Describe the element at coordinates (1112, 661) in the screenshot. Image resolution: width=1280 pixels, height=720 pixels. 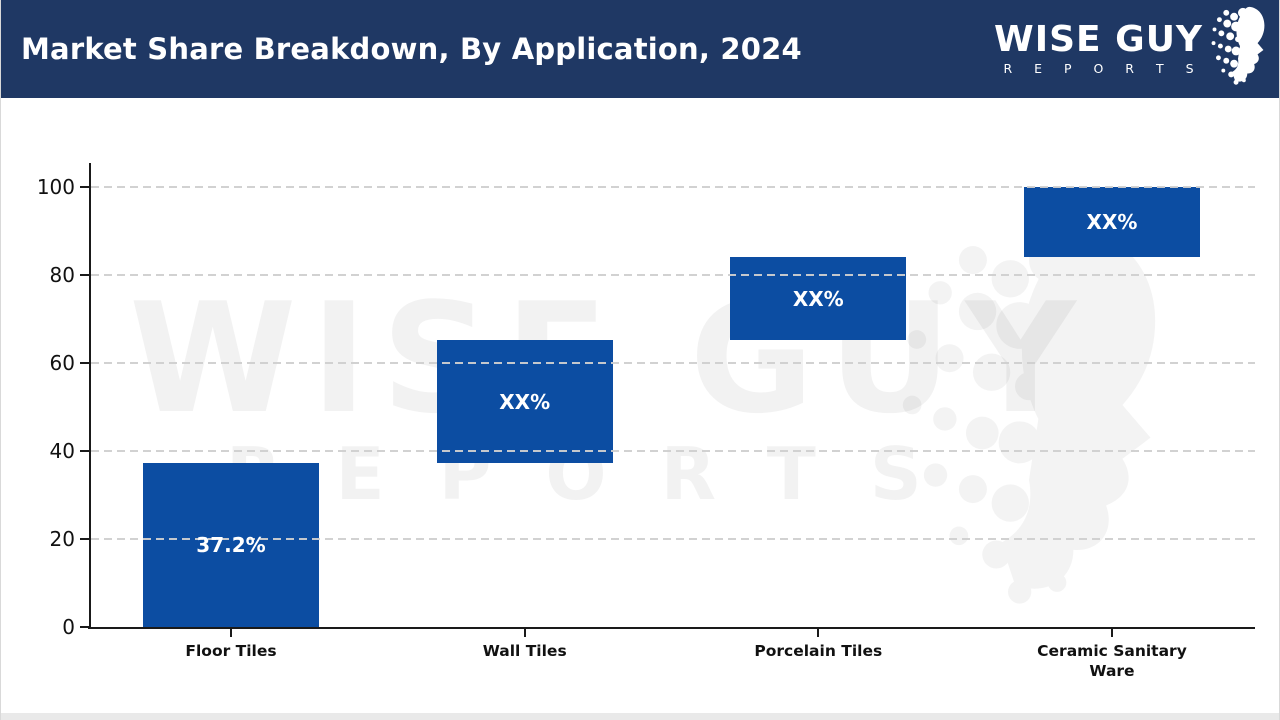
I see `x-label-ceramic-sanitary-ware: Ceramic Sanitary Ware` at that location.